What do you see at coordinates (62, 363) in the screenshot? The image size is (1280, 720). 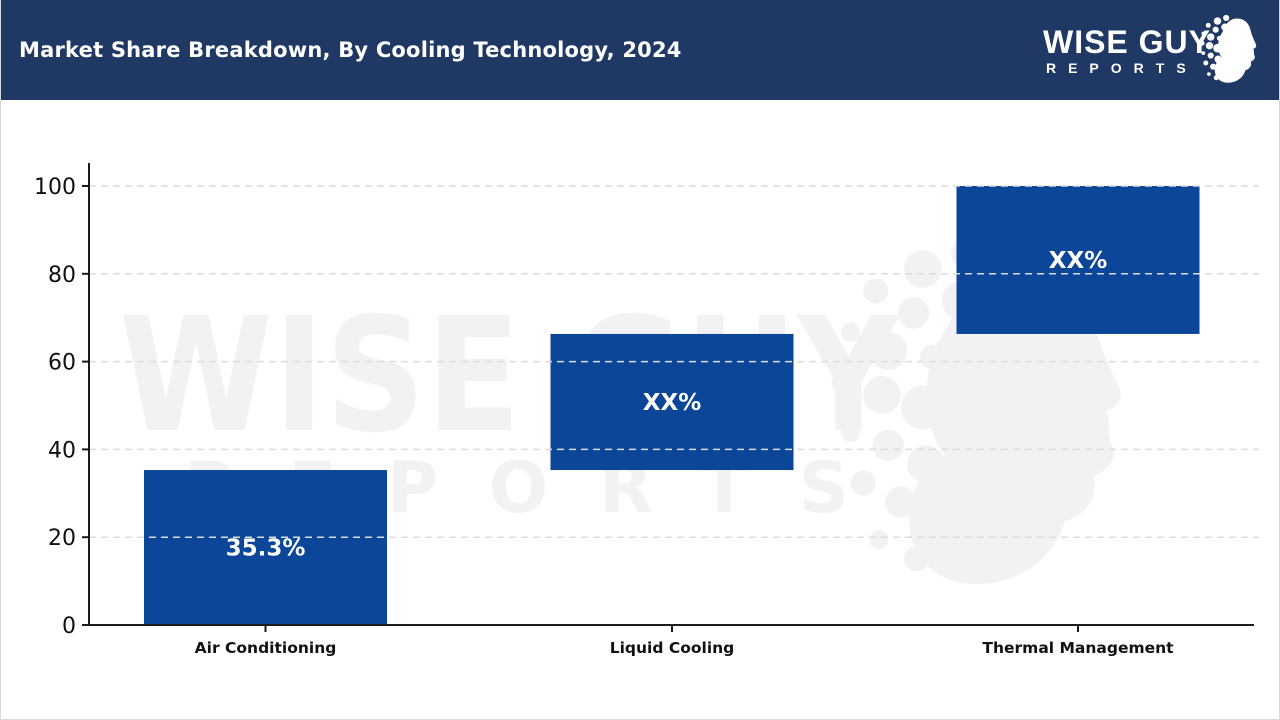 I see `y-tick-label: 60` at bounding box center [62, 363].